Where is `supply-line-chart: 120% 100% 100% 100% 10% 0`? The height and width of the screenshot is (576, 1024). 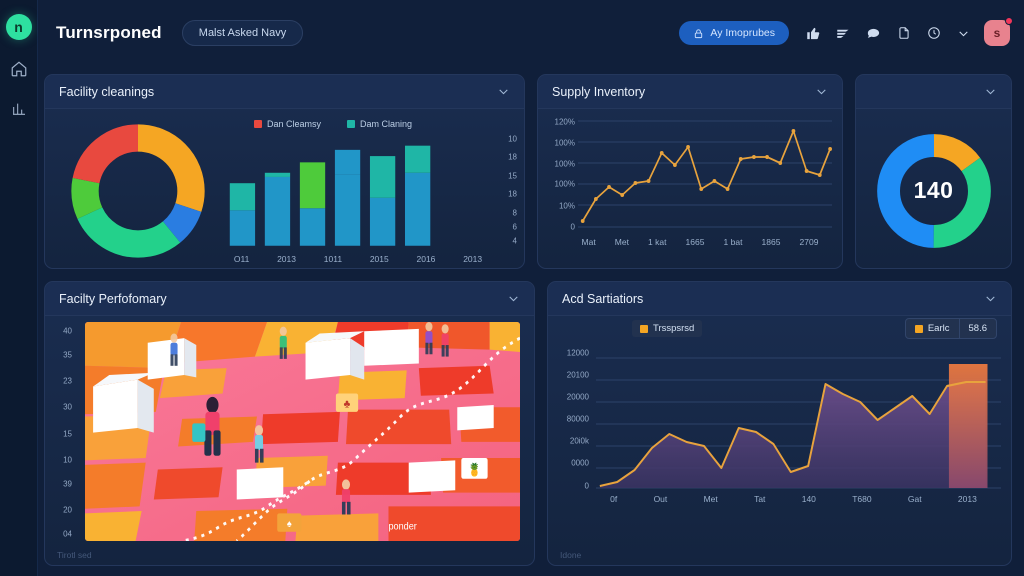 supply-line-chart: 120% 100% 100% 100% 10% 0 is located at coordinates (693, 176).